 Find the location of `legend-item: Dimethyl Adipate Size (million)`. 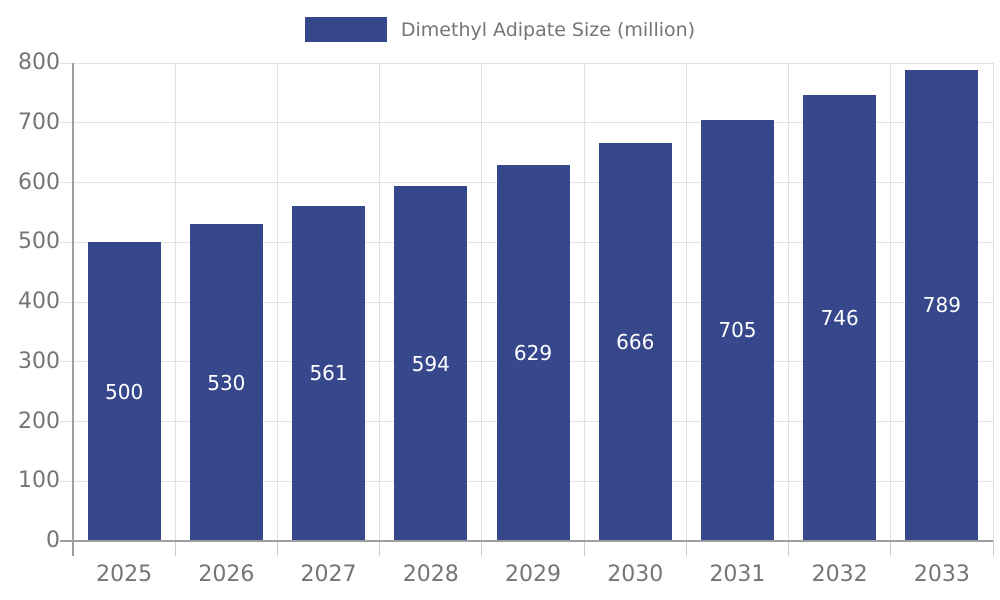

legend-item: Dimethyl Adipate Size (million) is located at coordinates (500, 29).